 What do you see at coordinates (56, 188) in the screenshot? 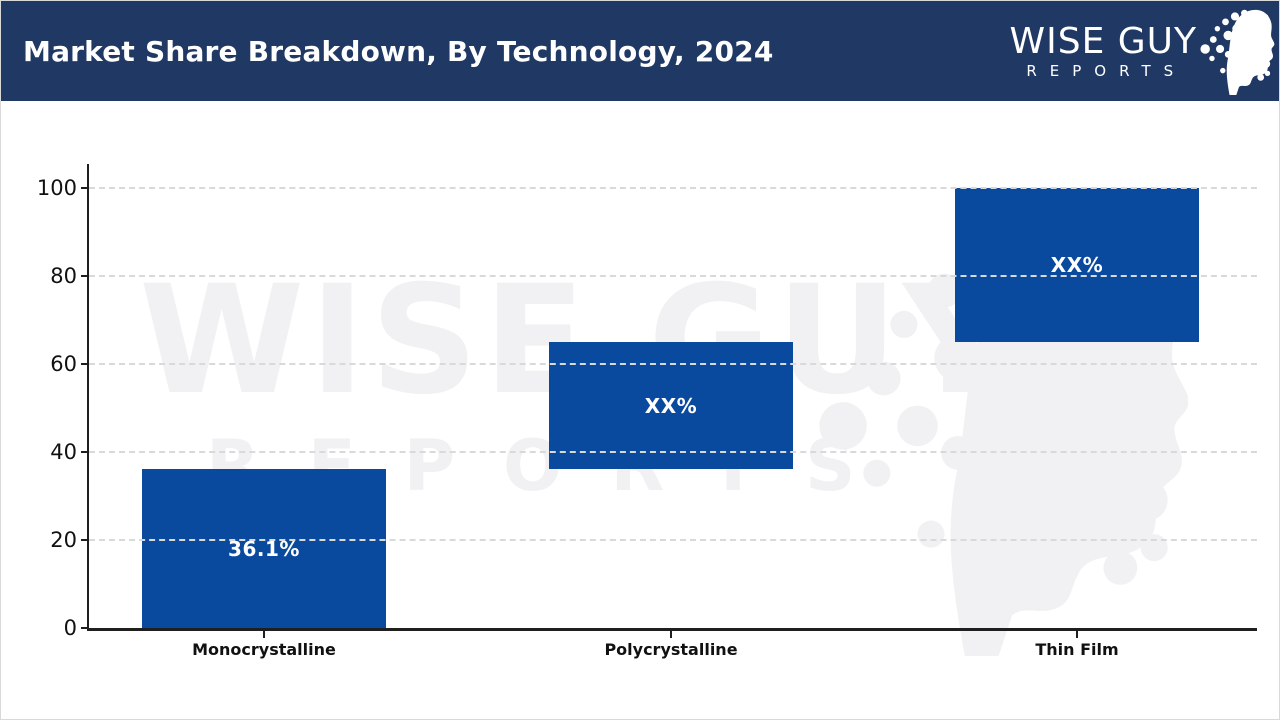
I see `y-tick-label-100: 100` at bounding box center [56, 188].